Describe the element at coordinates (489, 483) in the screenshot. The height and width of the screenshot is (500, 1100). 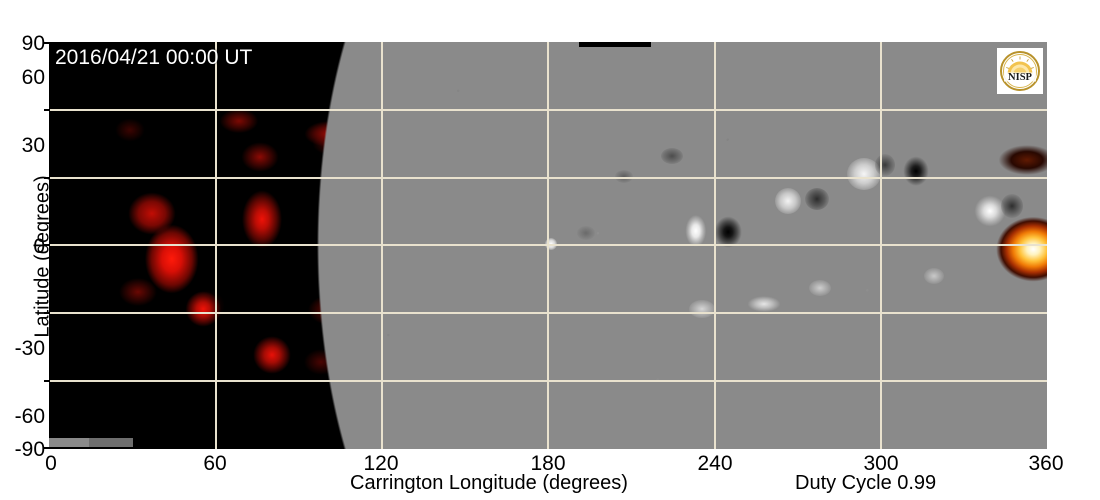
I see `x-axis-label: Carrington Longitude (degrees)` at that location.